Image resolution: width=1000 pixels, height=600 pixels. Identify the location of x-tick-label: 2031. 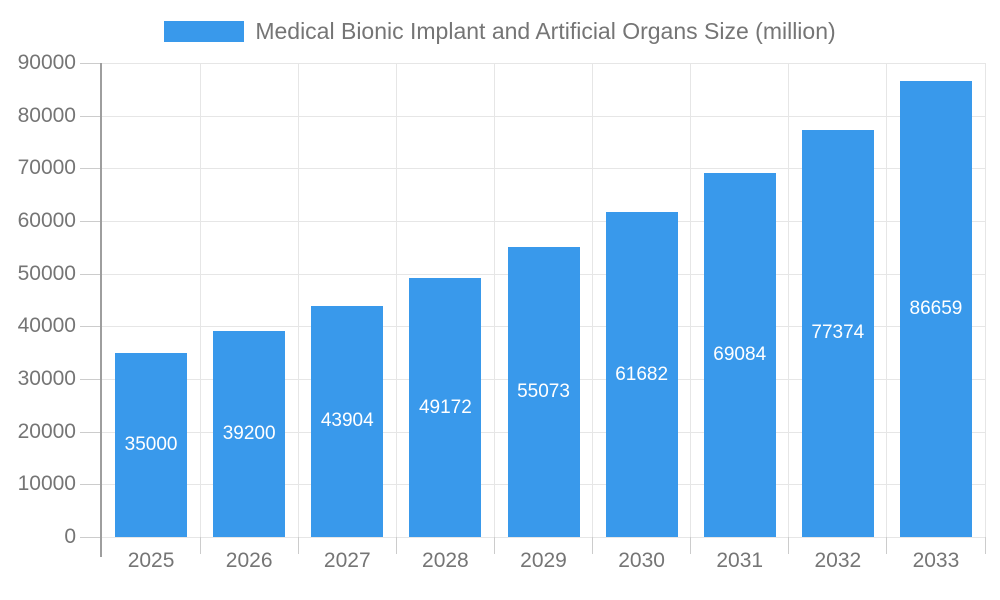
(740, 560).